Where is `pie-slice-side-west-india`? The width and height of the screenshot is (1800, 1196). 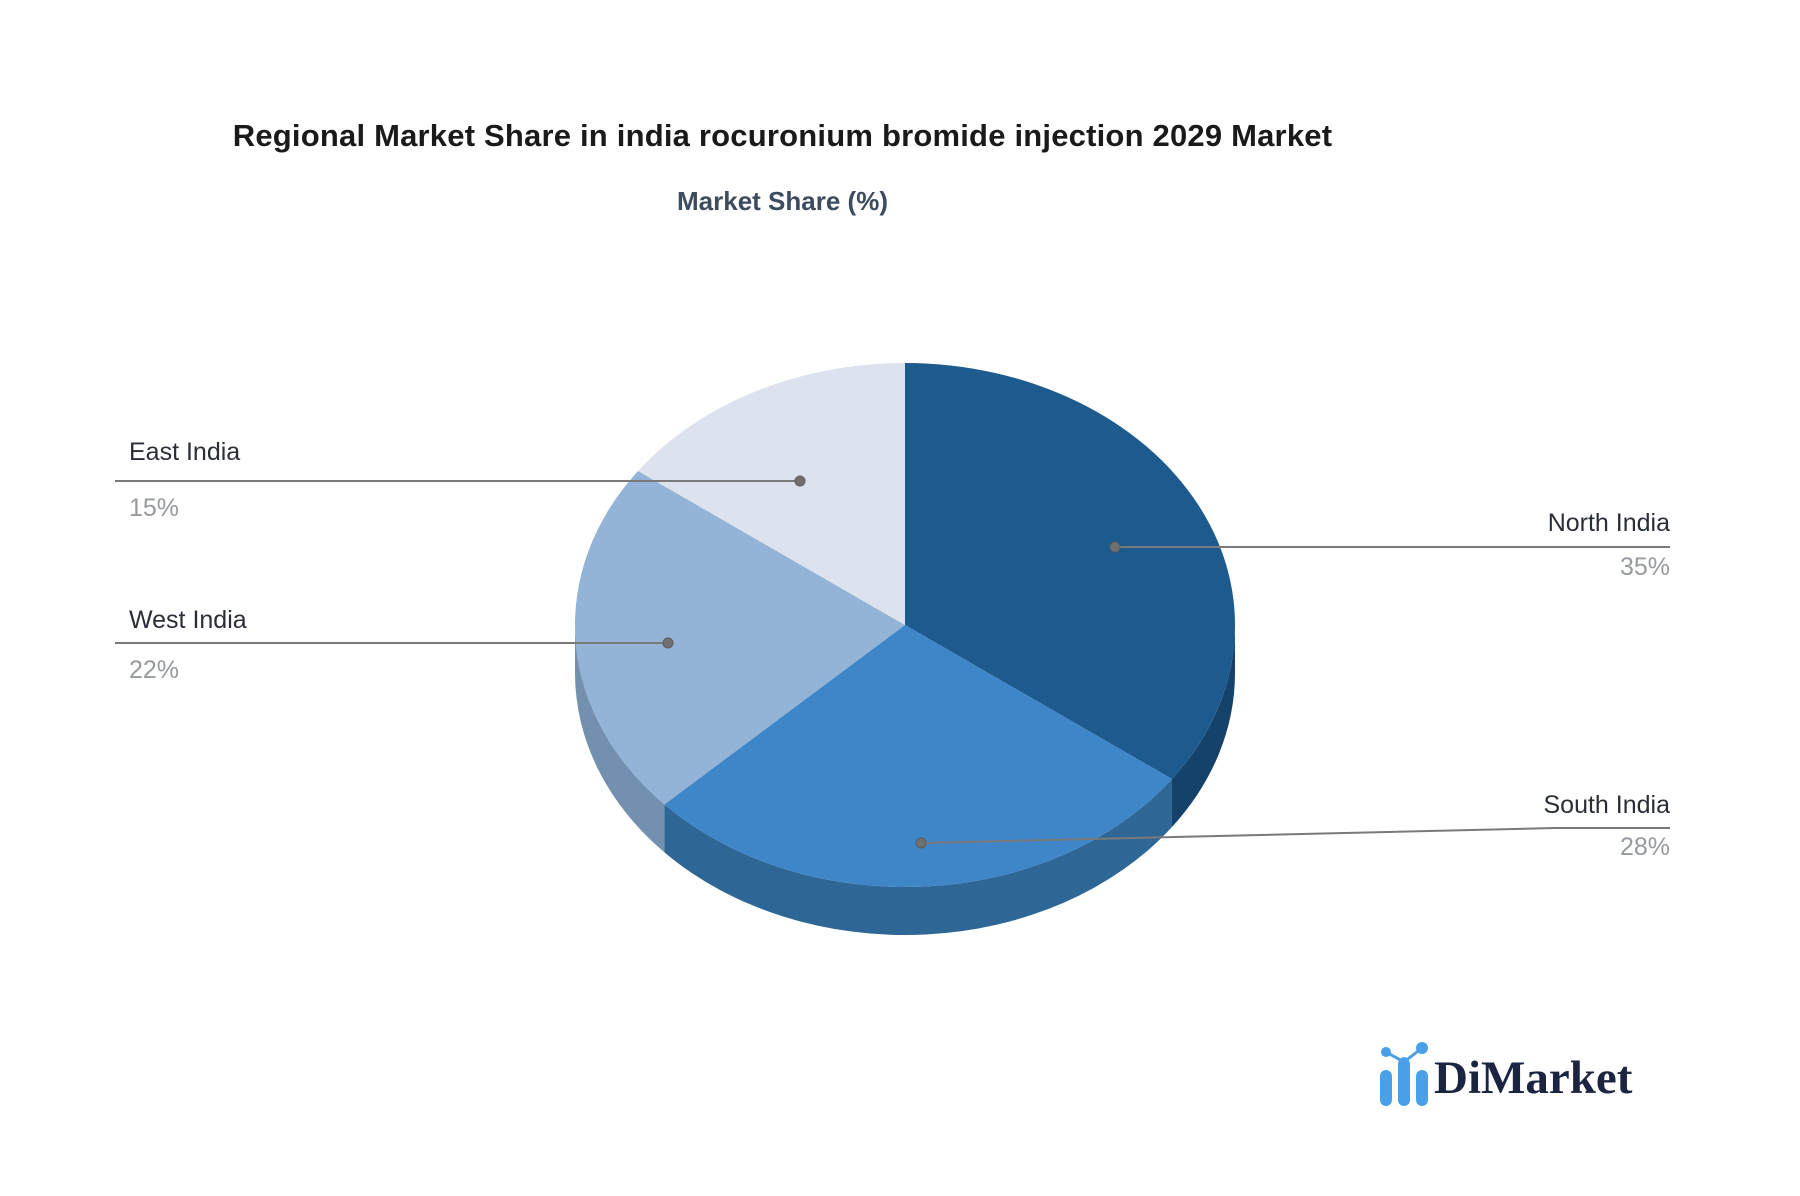 pie-slice-side-west-india is located at coordinates (620, 739).